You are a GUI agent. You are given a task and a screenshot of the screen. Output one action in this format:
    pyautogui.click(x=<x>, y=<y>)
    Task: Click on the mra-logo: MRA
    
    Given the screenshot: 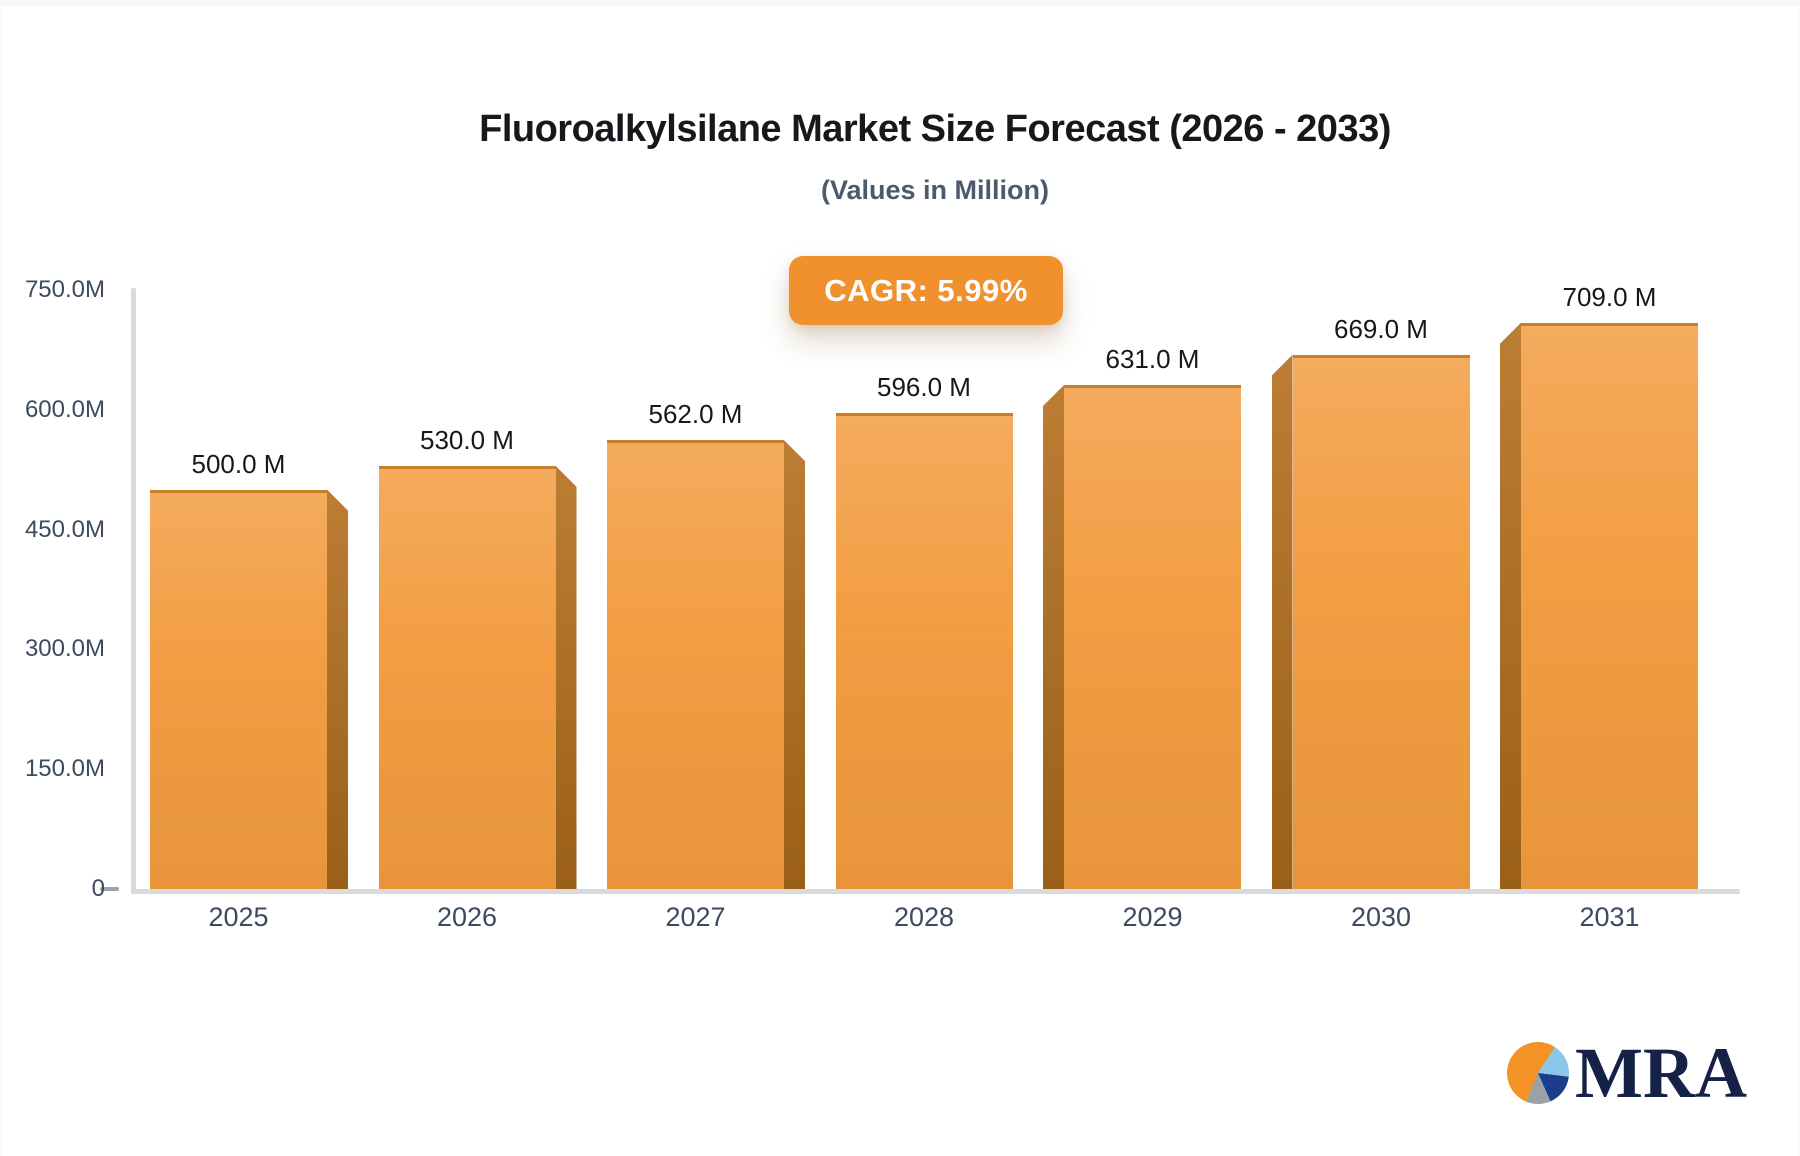 What is the action you would take?
    pyautogui.click(x=1627, y=1073)
    